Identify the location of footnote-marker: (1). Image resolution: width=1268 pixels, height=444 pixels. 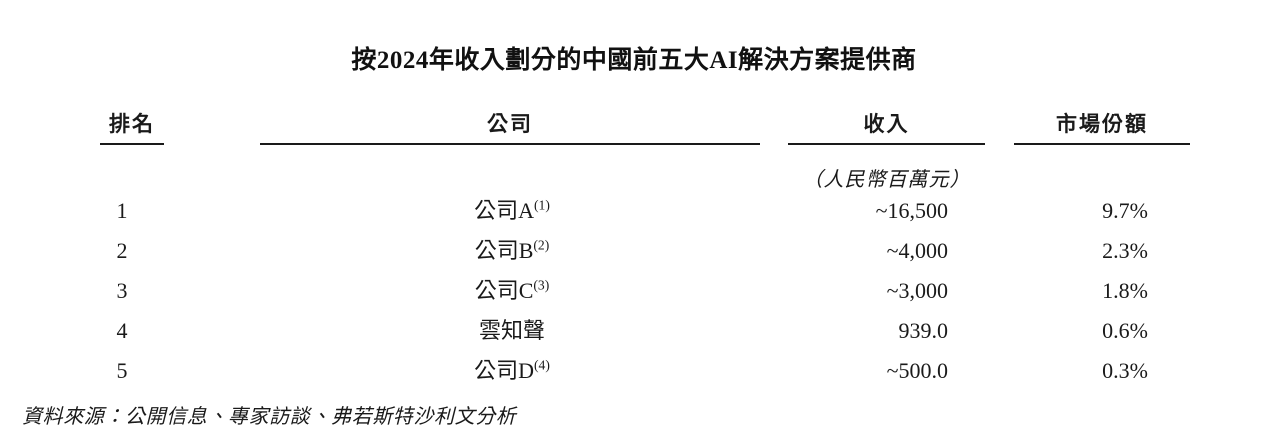
(542, 205).